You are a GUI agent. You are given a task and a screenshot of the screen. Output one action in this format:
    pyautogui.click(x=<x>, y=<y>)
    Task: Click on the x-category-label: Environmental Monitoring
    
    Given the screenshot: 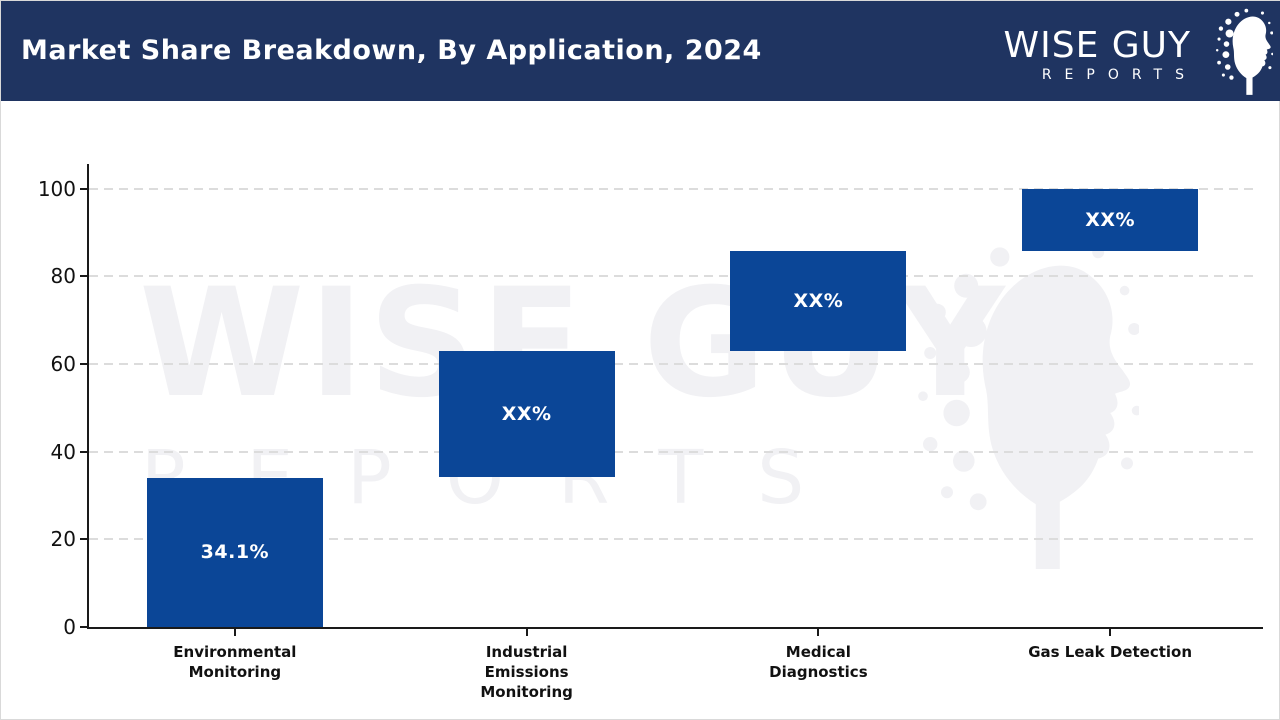 What is the action you would take?
    pyautogui.click(x=235, y=662)
    